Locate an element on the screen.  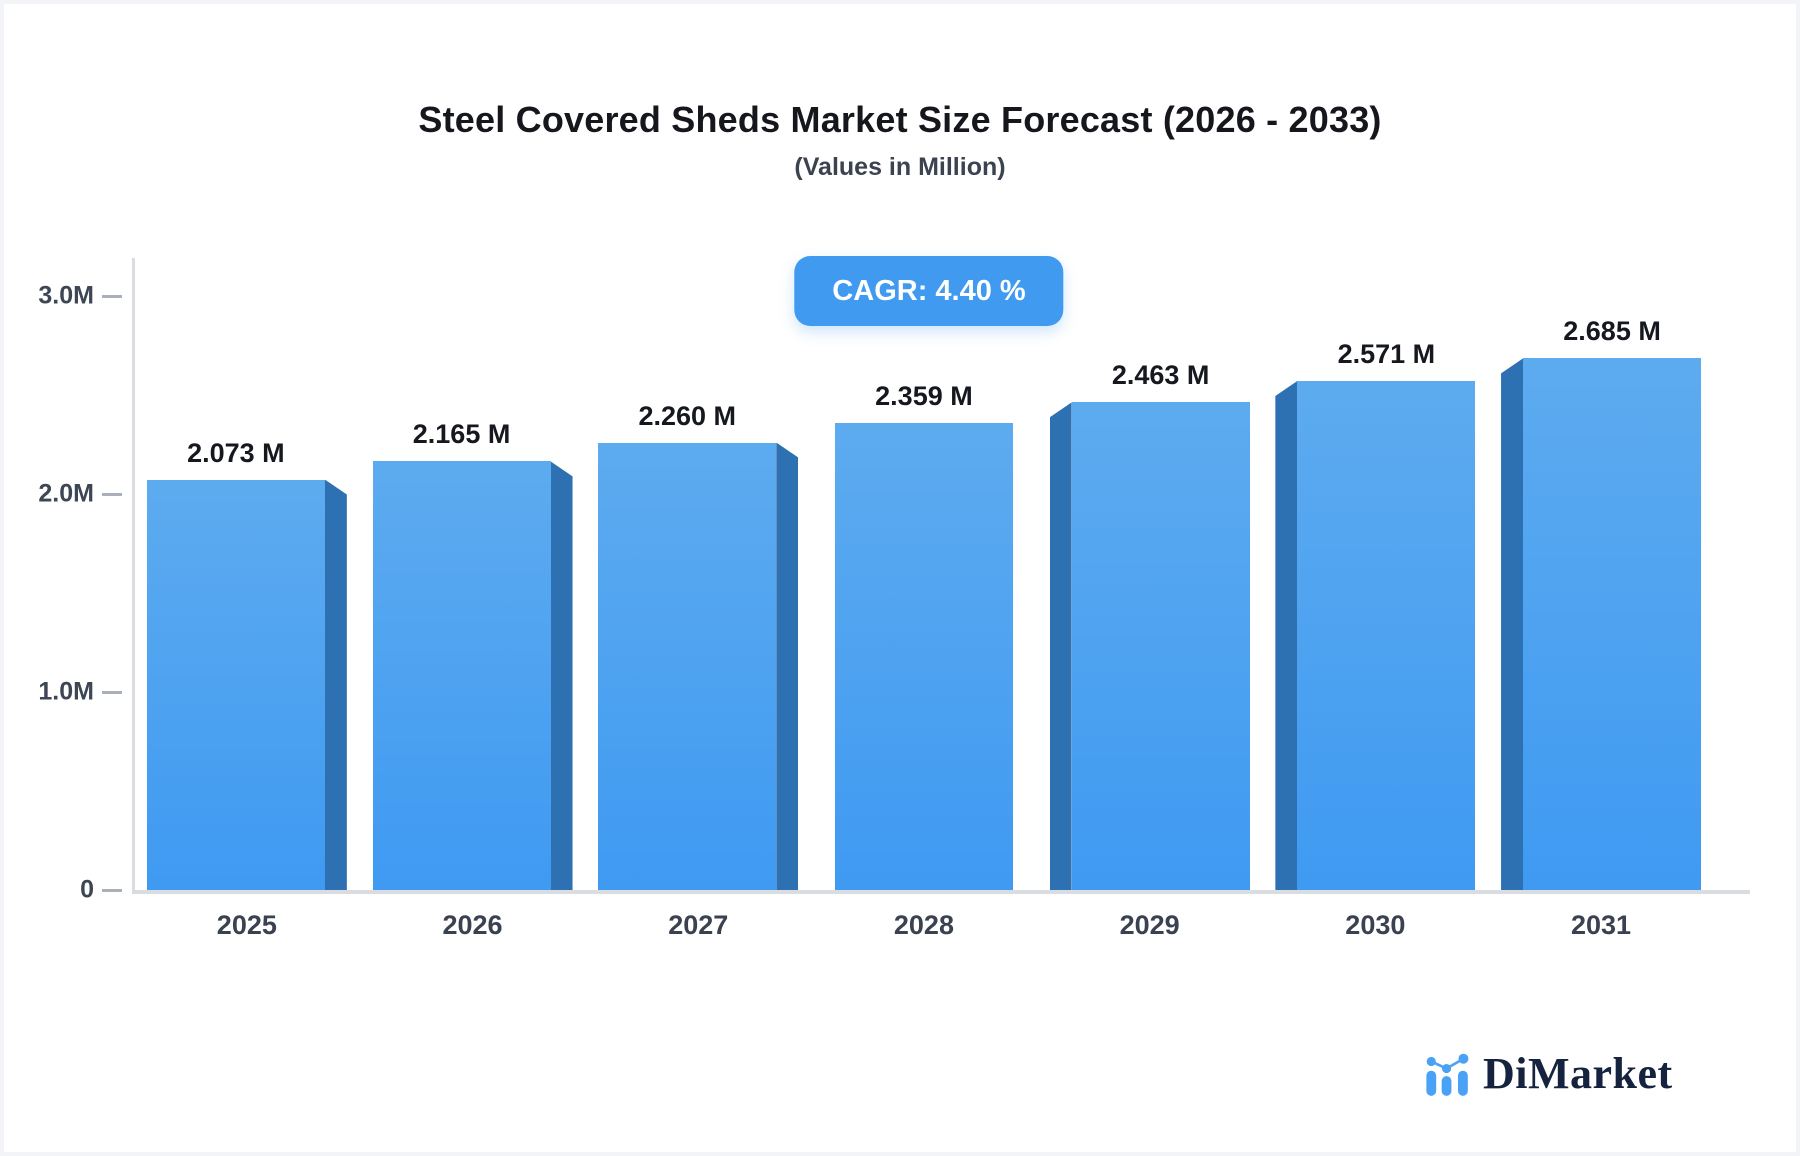
bar-side-2025 is located at coordinates (335, 684).